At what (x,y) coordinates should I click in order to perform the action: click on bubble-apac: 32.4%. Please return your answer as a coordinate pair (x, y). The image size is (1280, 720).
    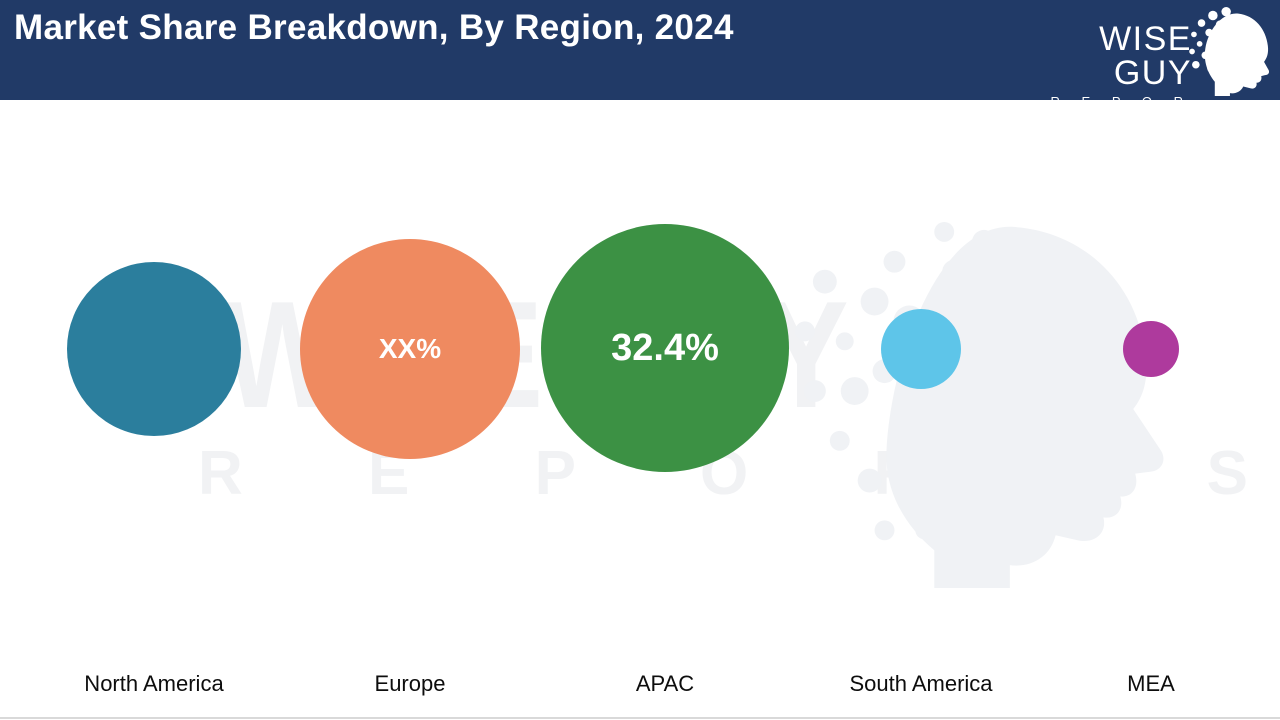
    Looking at the image, I should click on (665, 348).